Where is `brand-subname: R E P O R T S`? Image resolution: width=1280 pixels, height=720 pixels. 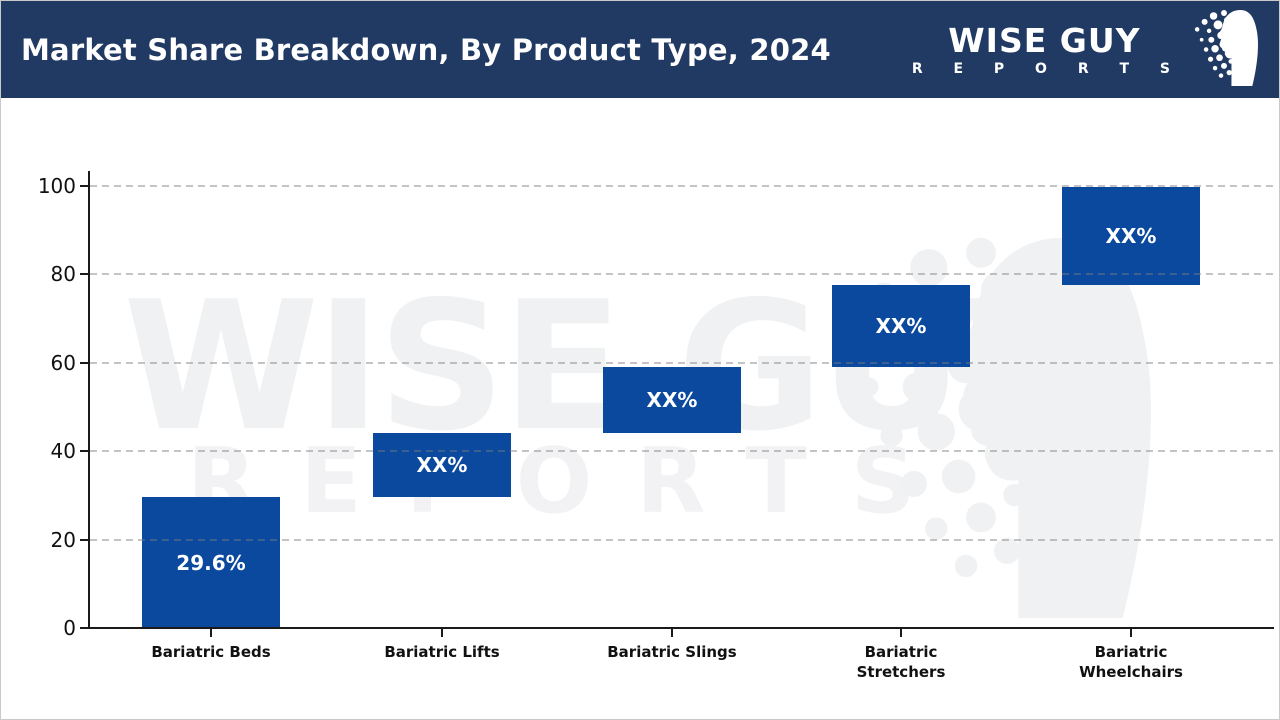
brand-subname: R E P O R T S is located at coordinates (1047, 68).